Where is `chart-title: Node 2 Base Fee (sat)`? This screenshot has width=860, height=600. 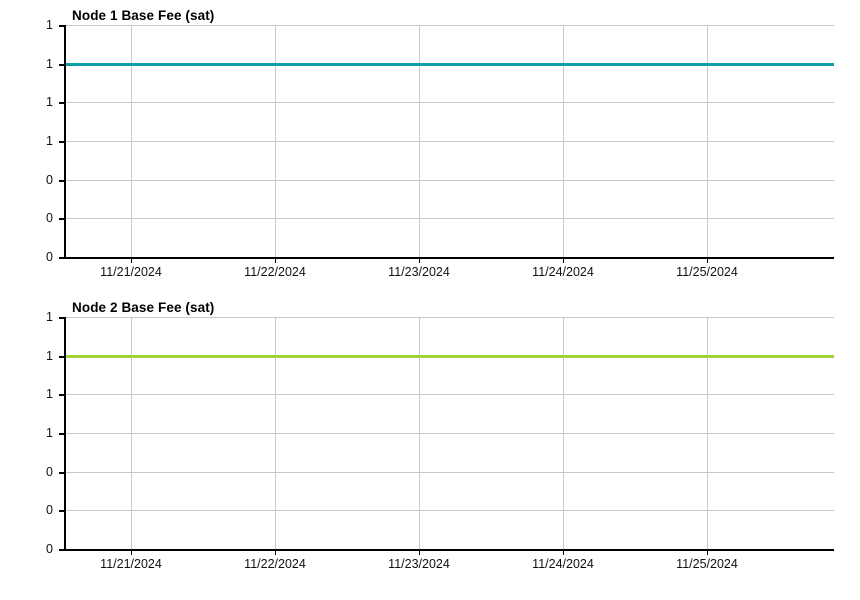 chart-title: Node 2 Base Fee (sat) is located at coordinates (143, 307).